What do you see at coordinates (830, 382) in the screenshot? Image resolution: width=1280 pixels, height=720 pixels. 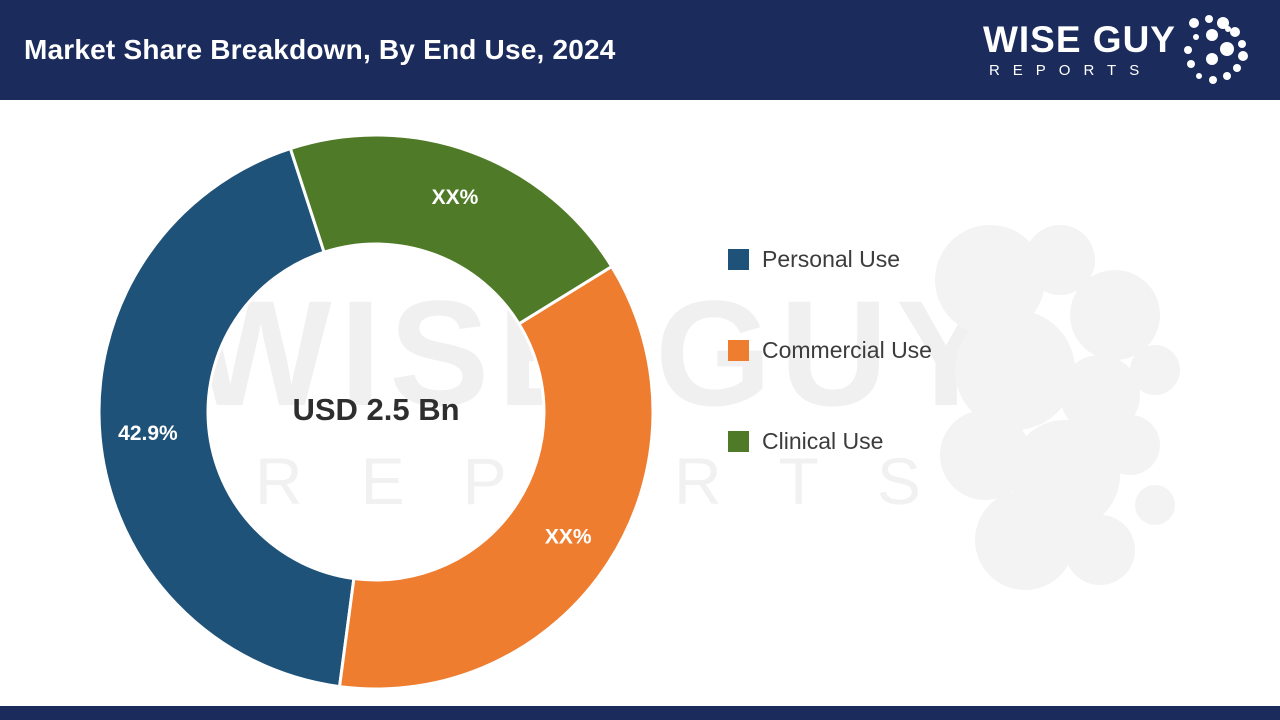 I see `chart-legend: Personal Use Commercial Use Clinical Use` at bounding box center [830, 382].